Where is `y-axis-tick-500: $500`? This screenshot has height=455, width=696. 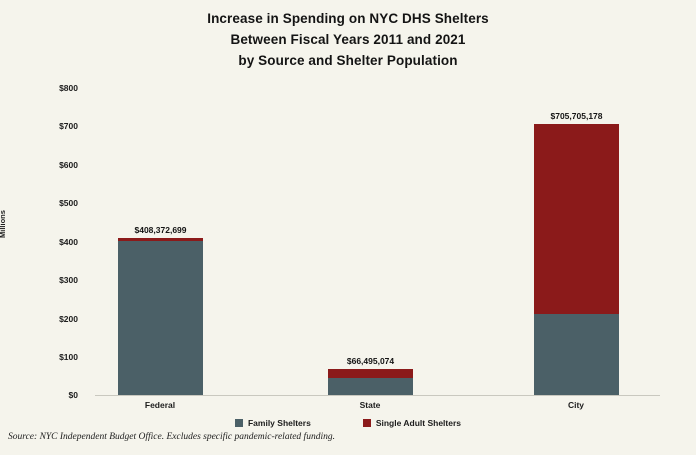 y-axis-tick-500: $500 is located at coordinates (68, 203).